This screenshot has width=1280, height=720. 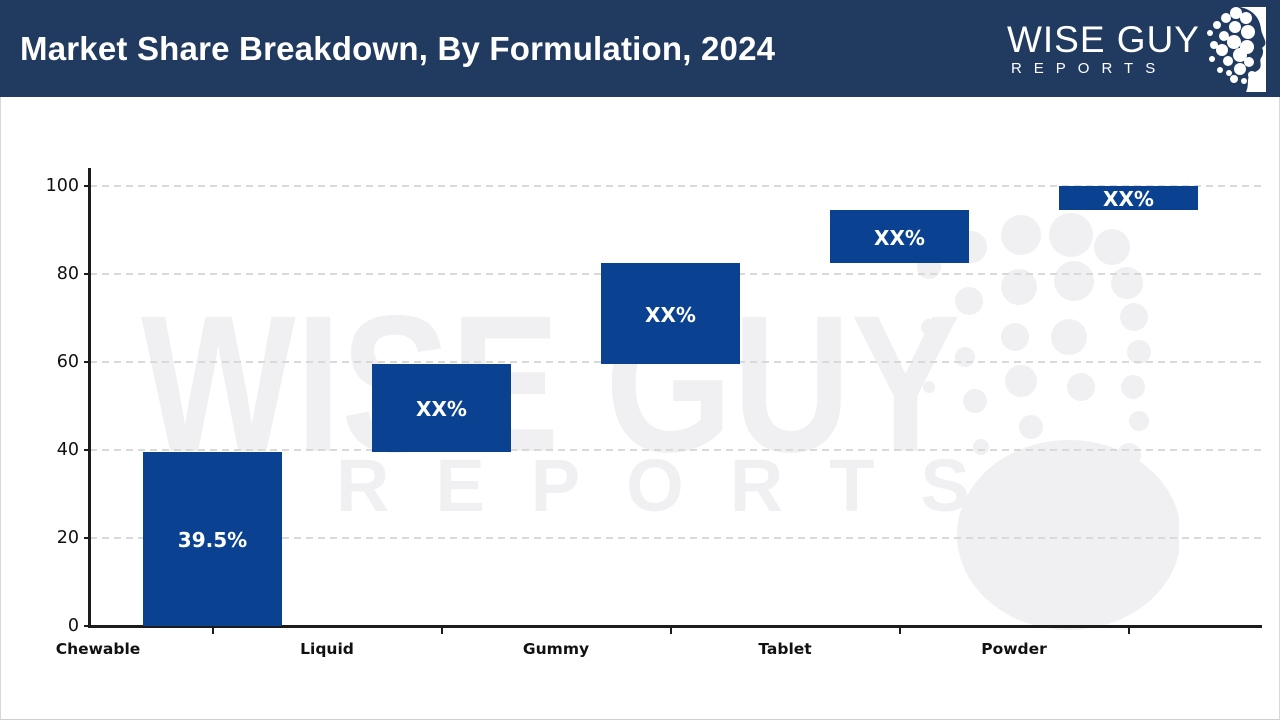 What do you see at coordinates (62, 186) in the screenshot?
I see `y-tick-label-100: 100` at bounding box center [62, 186].